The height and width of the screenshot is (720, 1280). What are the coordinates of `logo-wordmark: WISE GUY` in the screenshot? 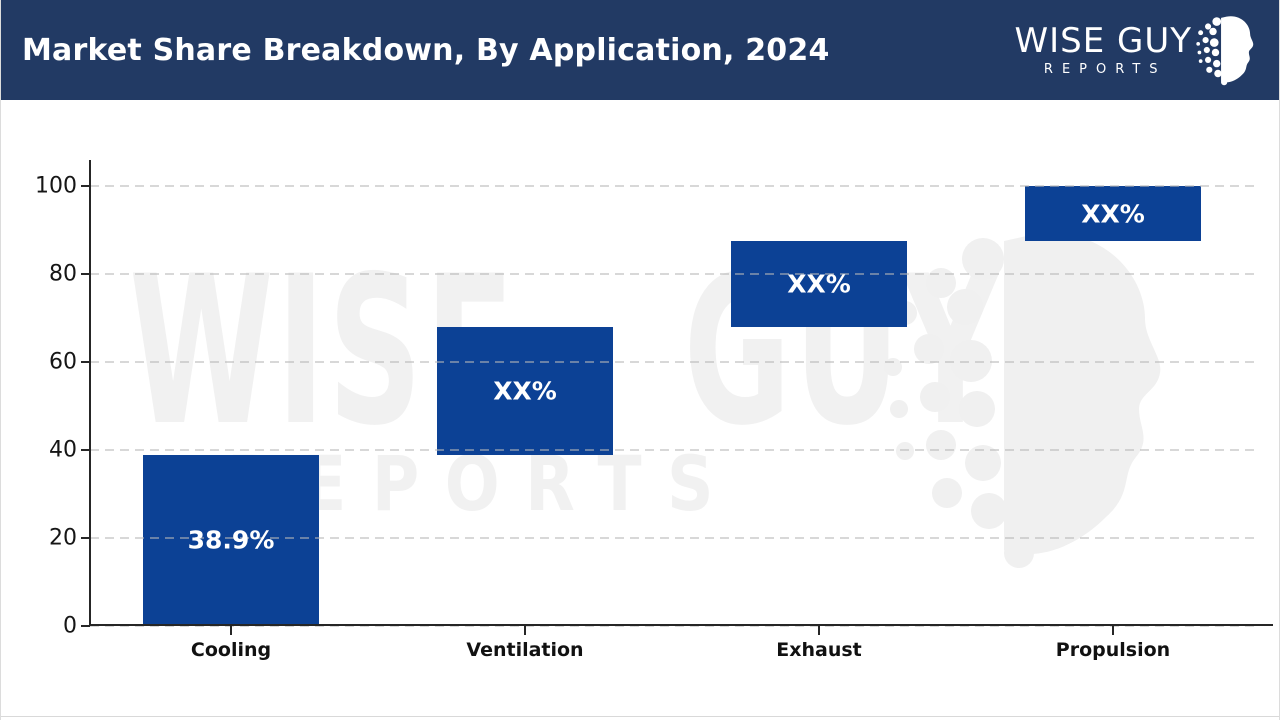 It's located at (1103, 41).